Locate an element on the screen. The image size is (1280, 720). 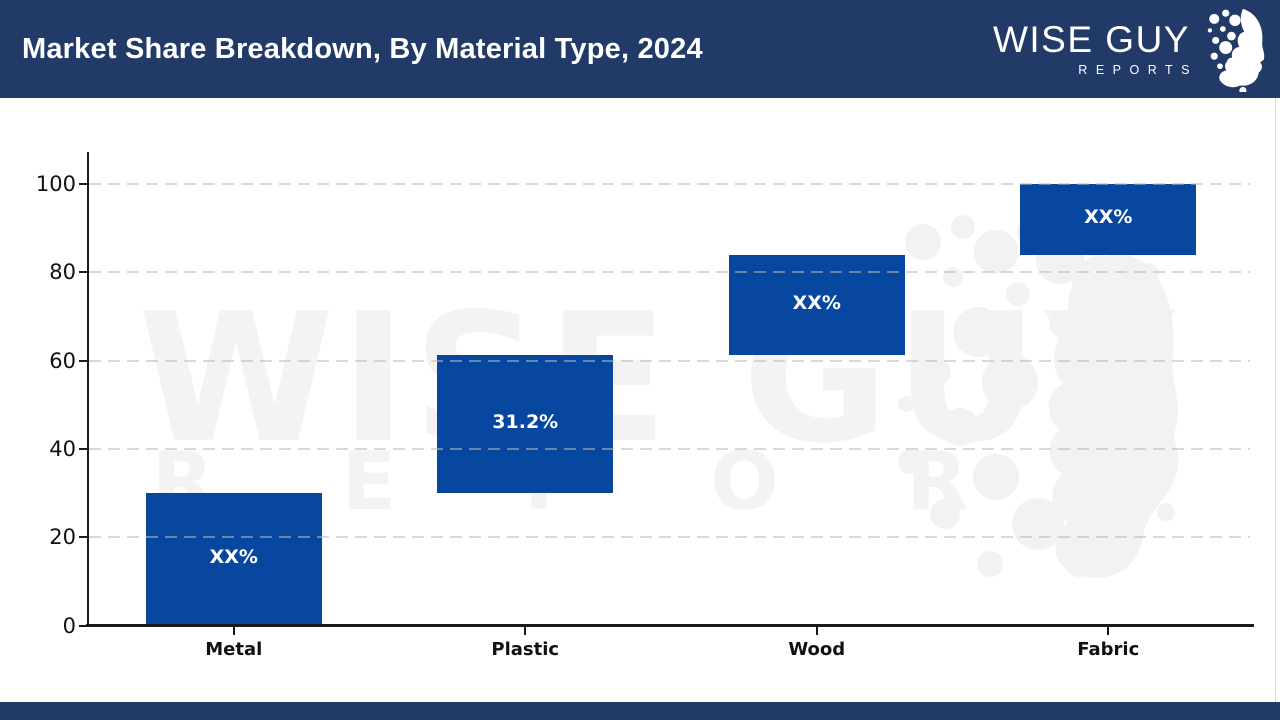
x-axis-label-fabric: Fabric is located at coordinates (1108, 649).